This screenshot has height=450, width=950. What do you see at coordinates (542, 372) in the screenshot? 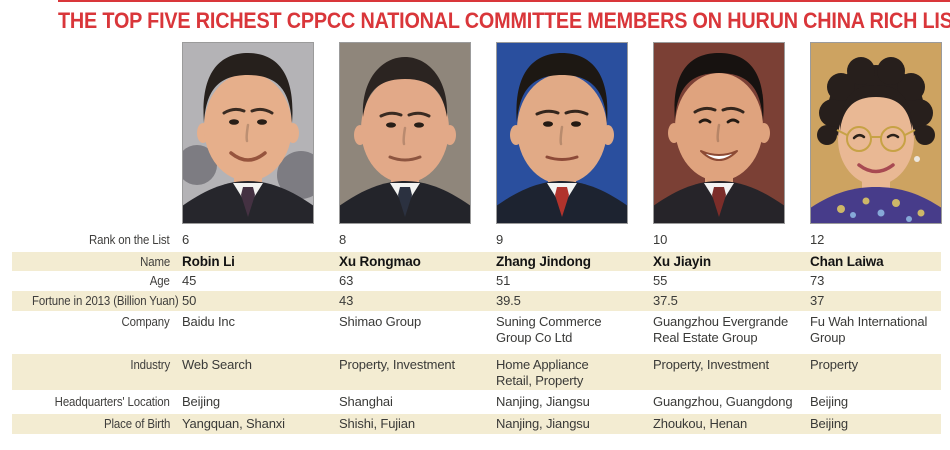
I see `cell-industry-zhang-jindong: Home Appliance Retail, Property` at bounding box center [542, 372].